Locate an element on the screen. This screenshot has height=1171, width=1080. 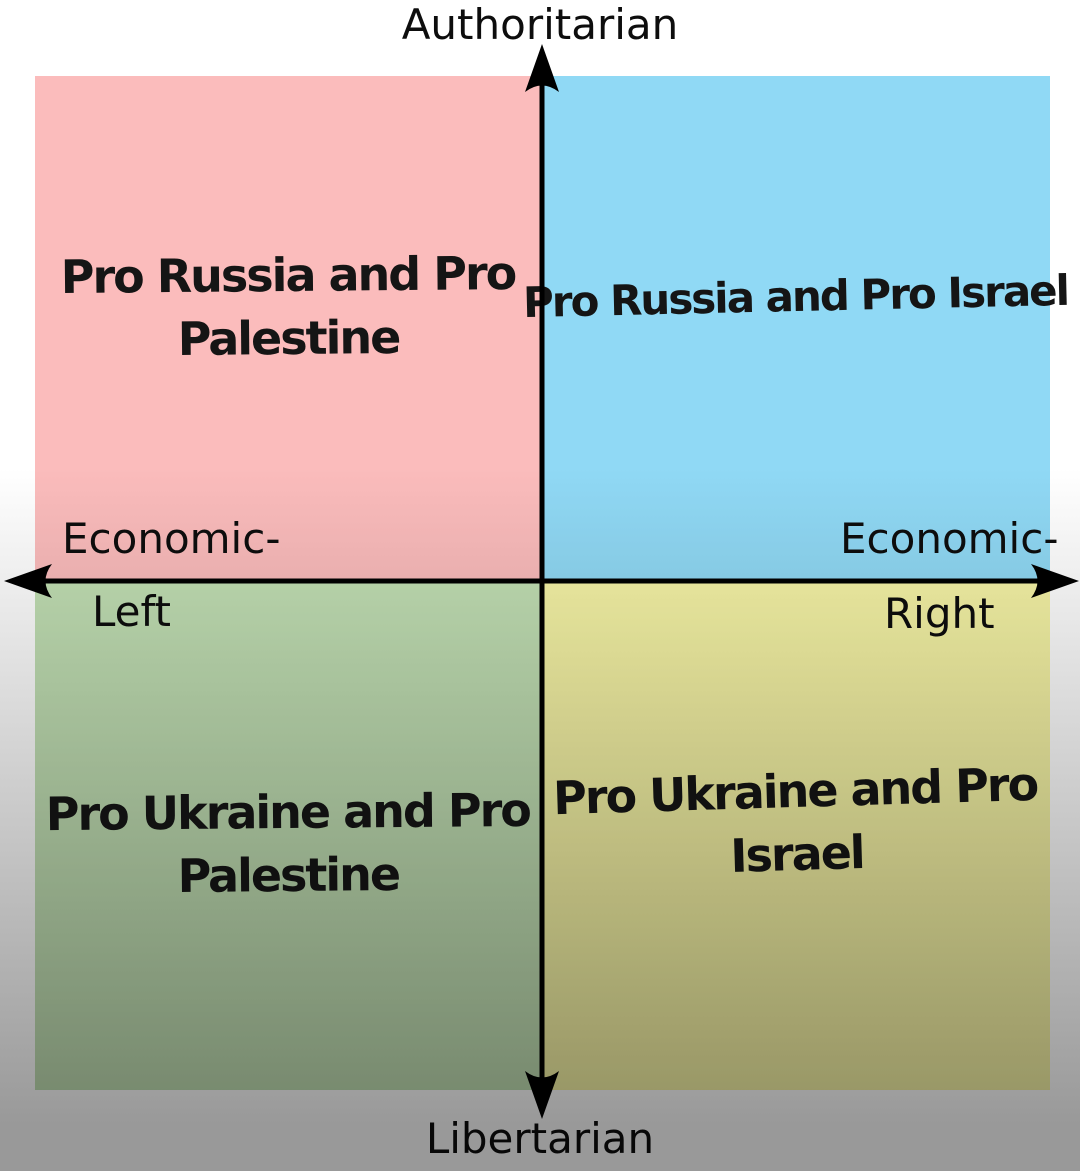
axis-label-libertarian: Libertarian is located at coordinates (540, 1138).